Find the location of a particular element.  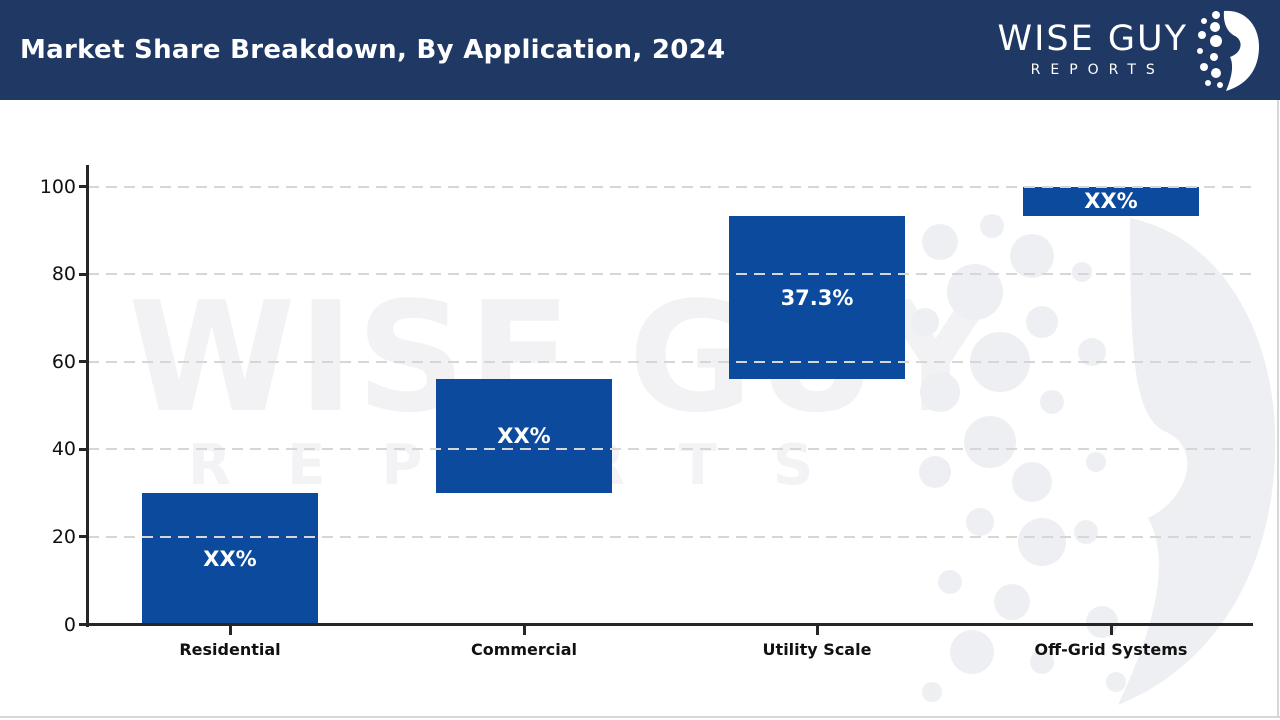

y-tick-label-20: 20 is located at coordinates (63, 536).